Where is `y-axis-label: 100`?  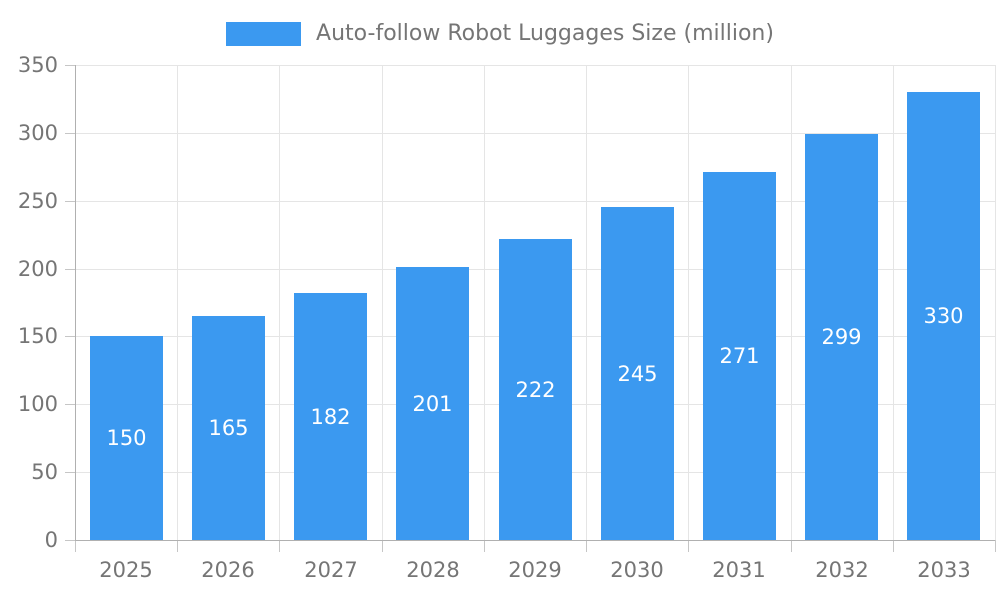 y-axis-label: 100 is located at coordinates (37, 404).